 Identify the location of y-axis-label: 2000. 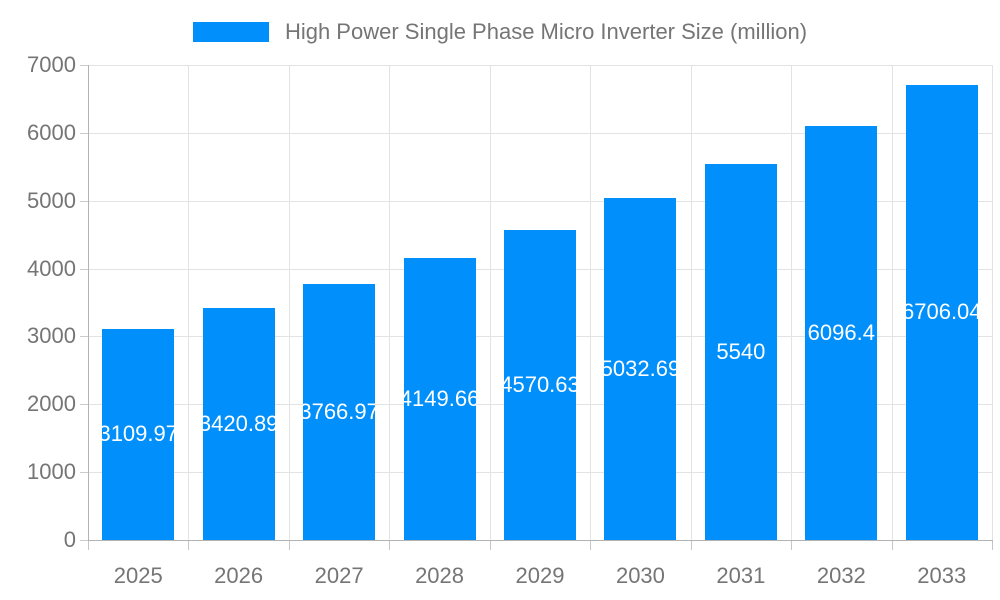
(51, 404).